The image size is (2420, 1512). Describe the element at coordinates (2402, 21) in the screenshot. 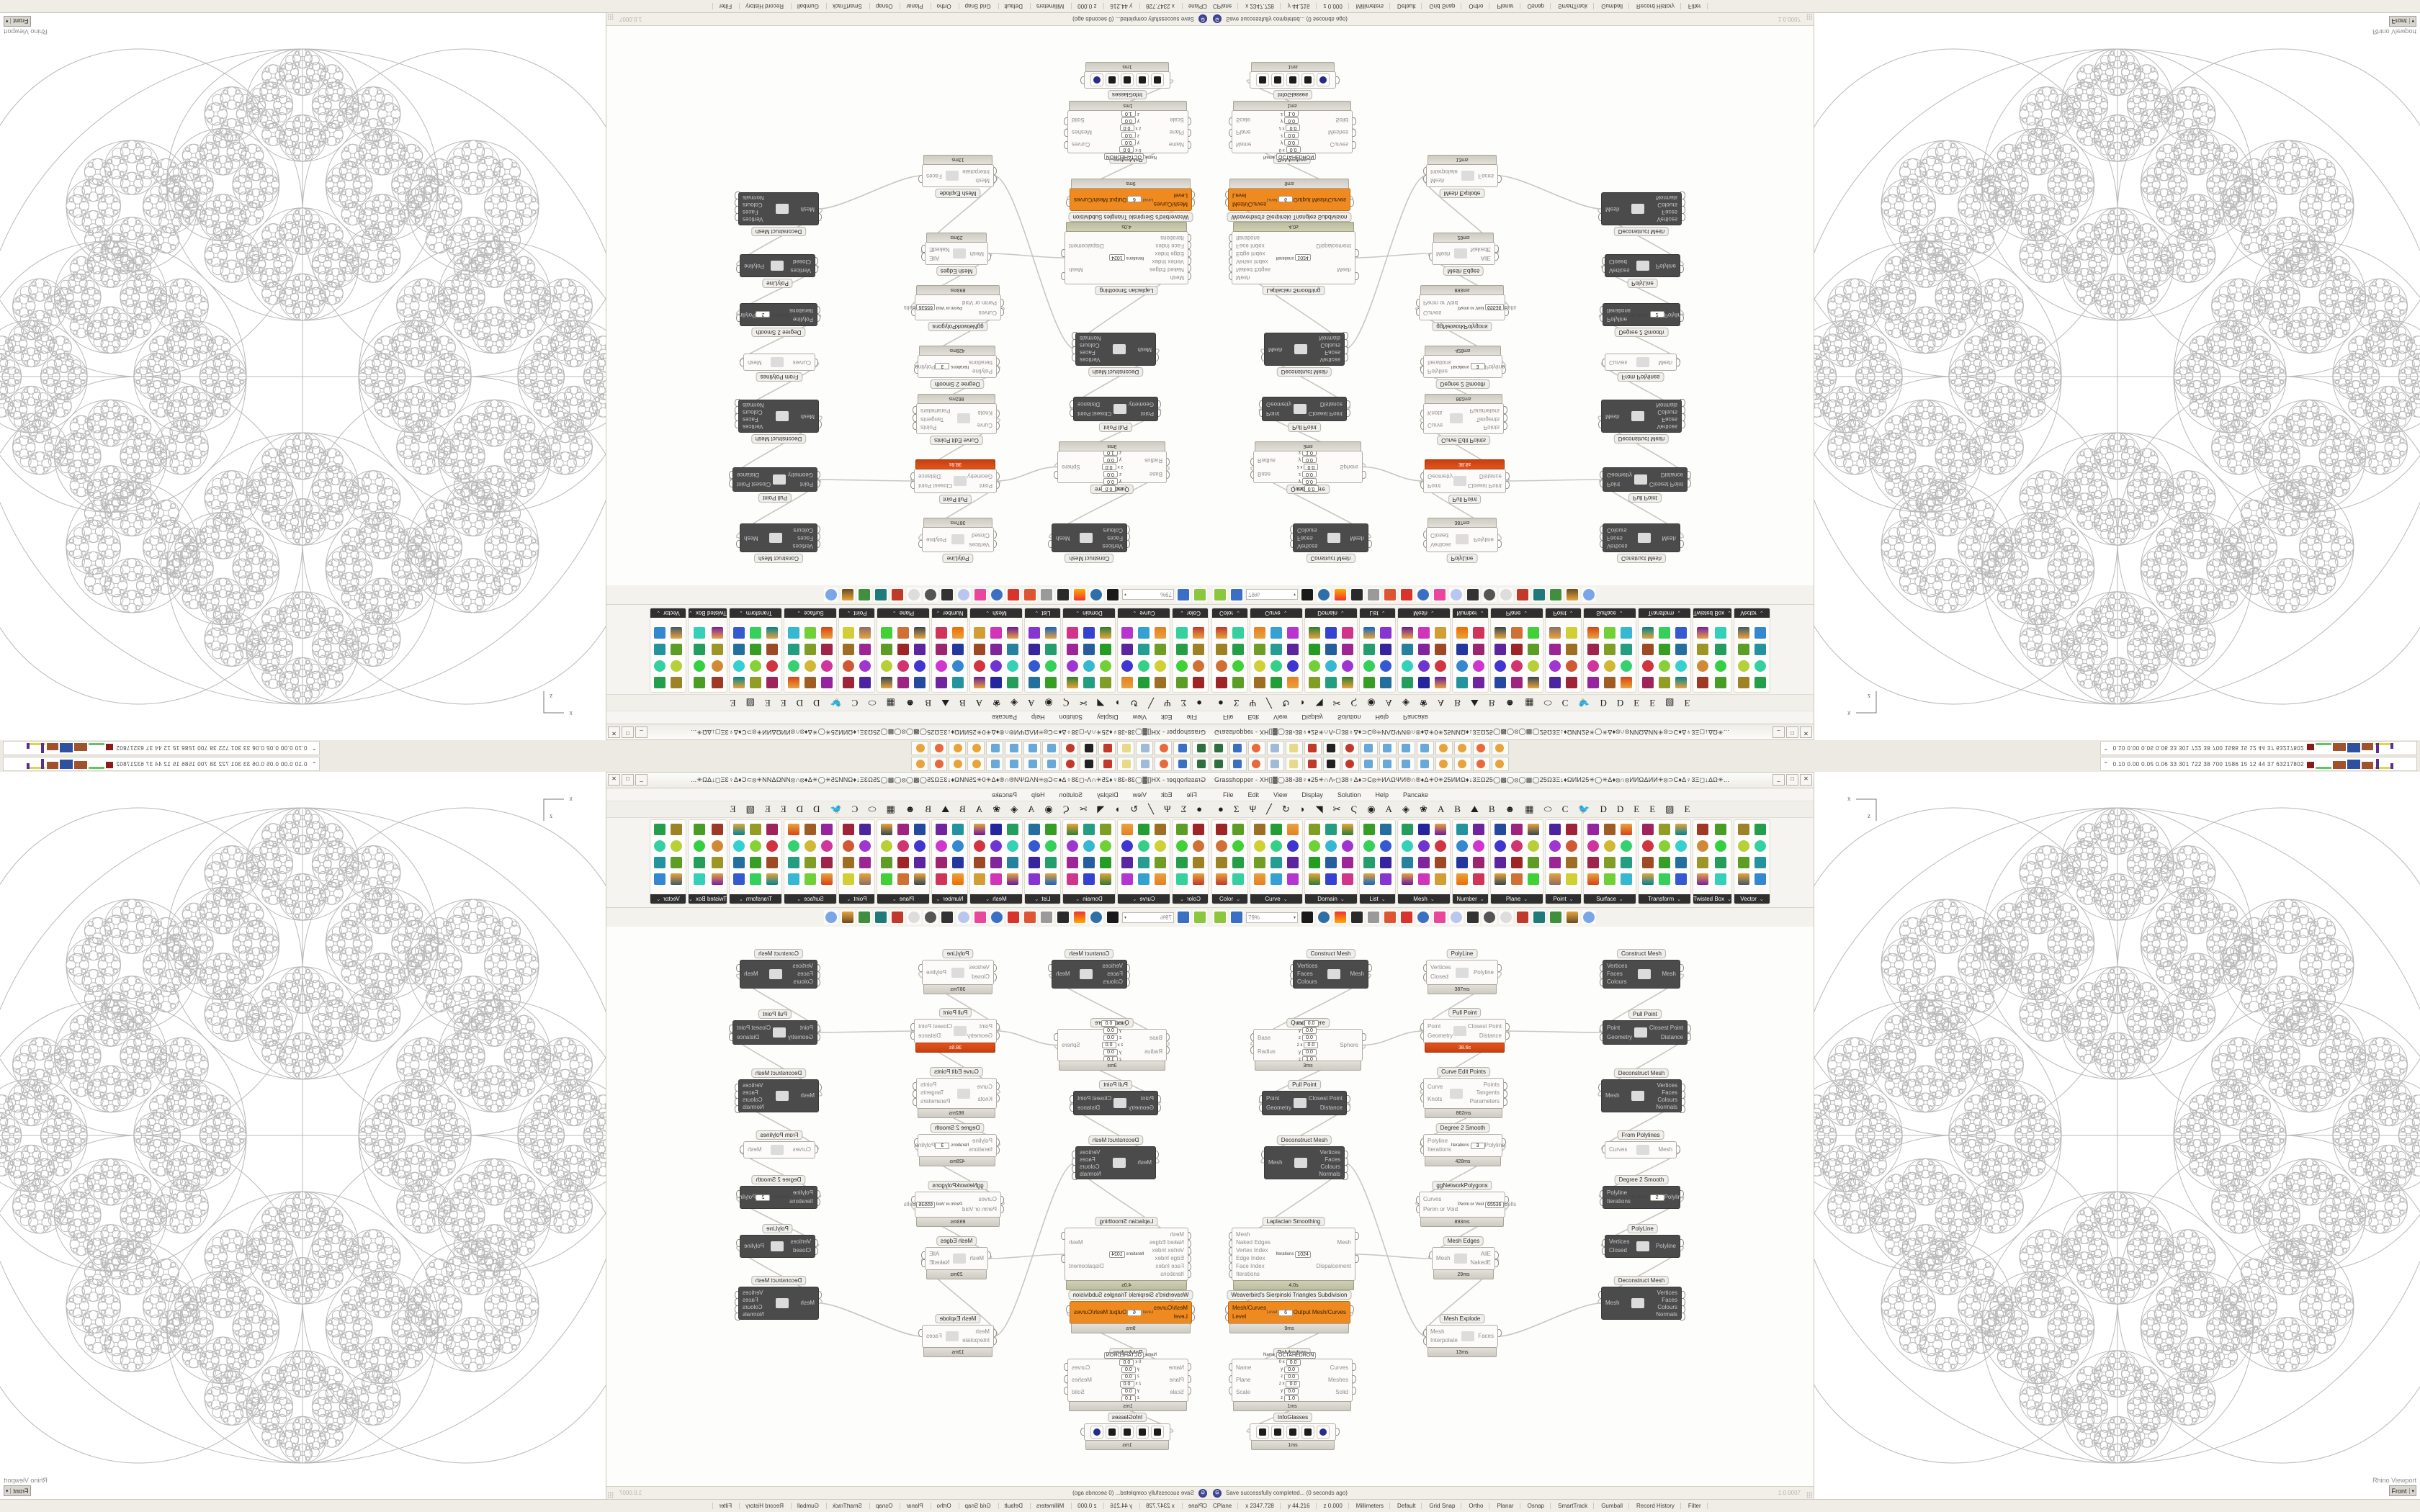

I see `viewport-view-combo: Front ▾` at that location.